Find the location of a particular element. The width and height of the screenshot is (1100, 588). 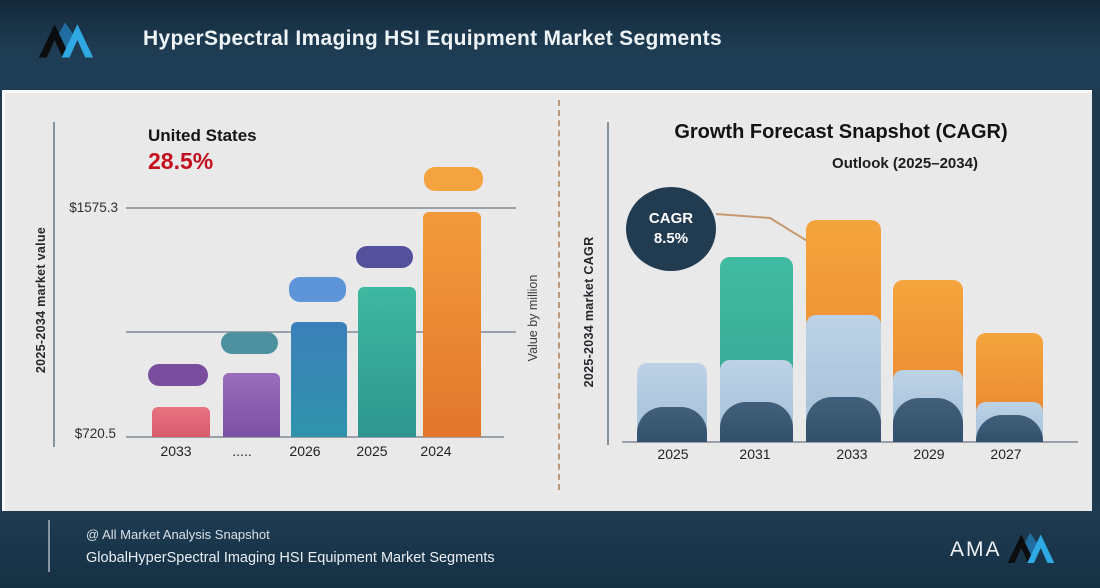

footer-source-line: @ All Market Analysis Snapshot is located at coordinates (178, 534).